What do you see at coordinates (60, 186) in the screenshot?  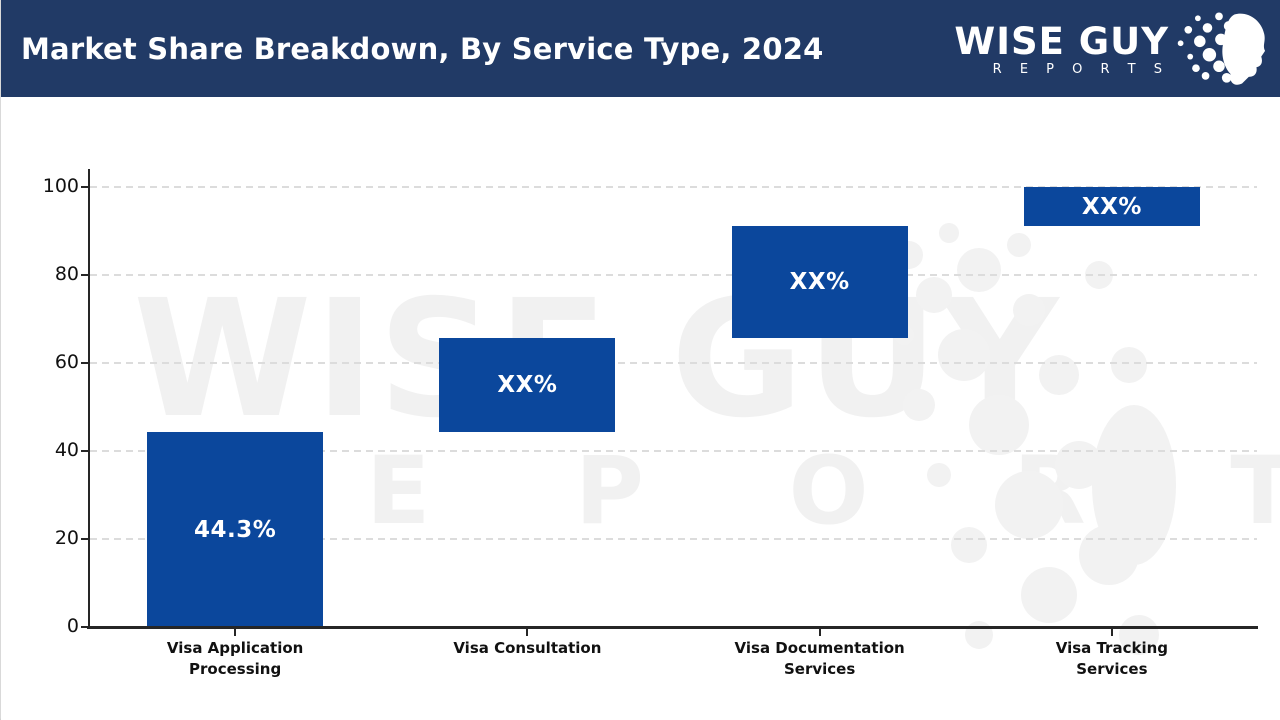 I see `y-tick-label: 100` at bounding box center [60, 186].